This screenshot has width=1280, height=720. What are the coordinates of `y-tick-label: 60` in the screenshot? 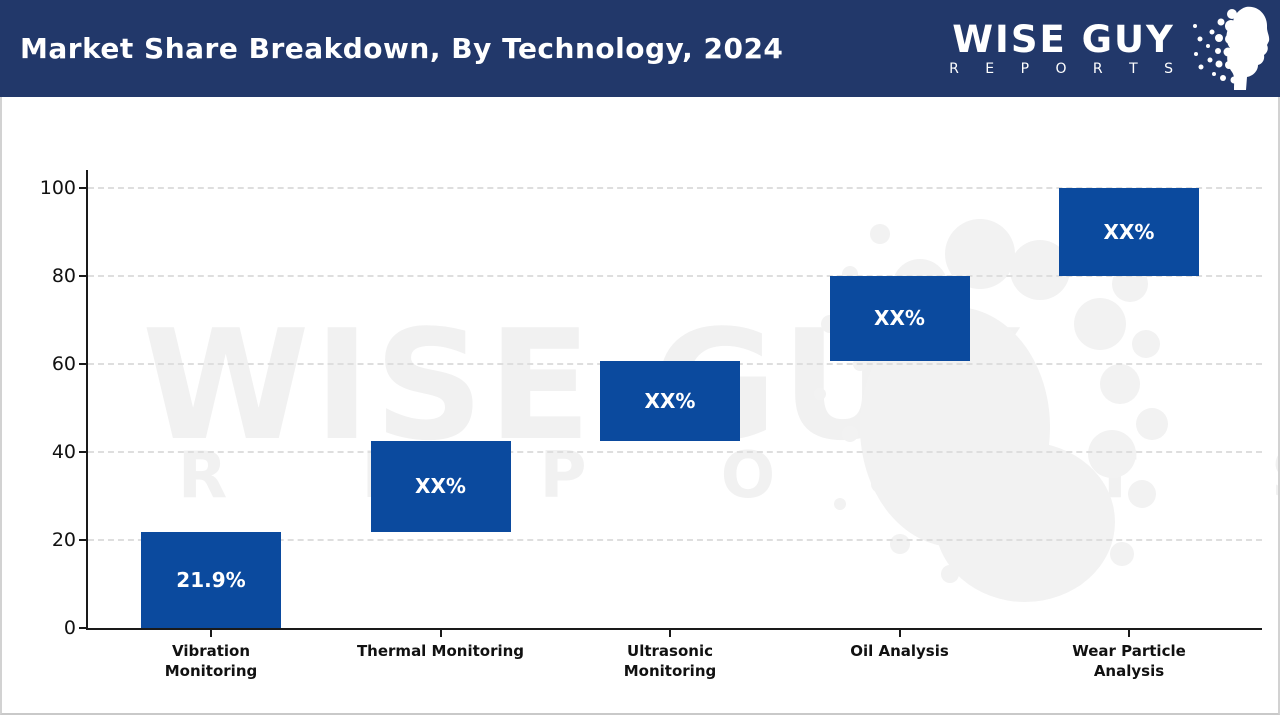 It's located at (63, 363).